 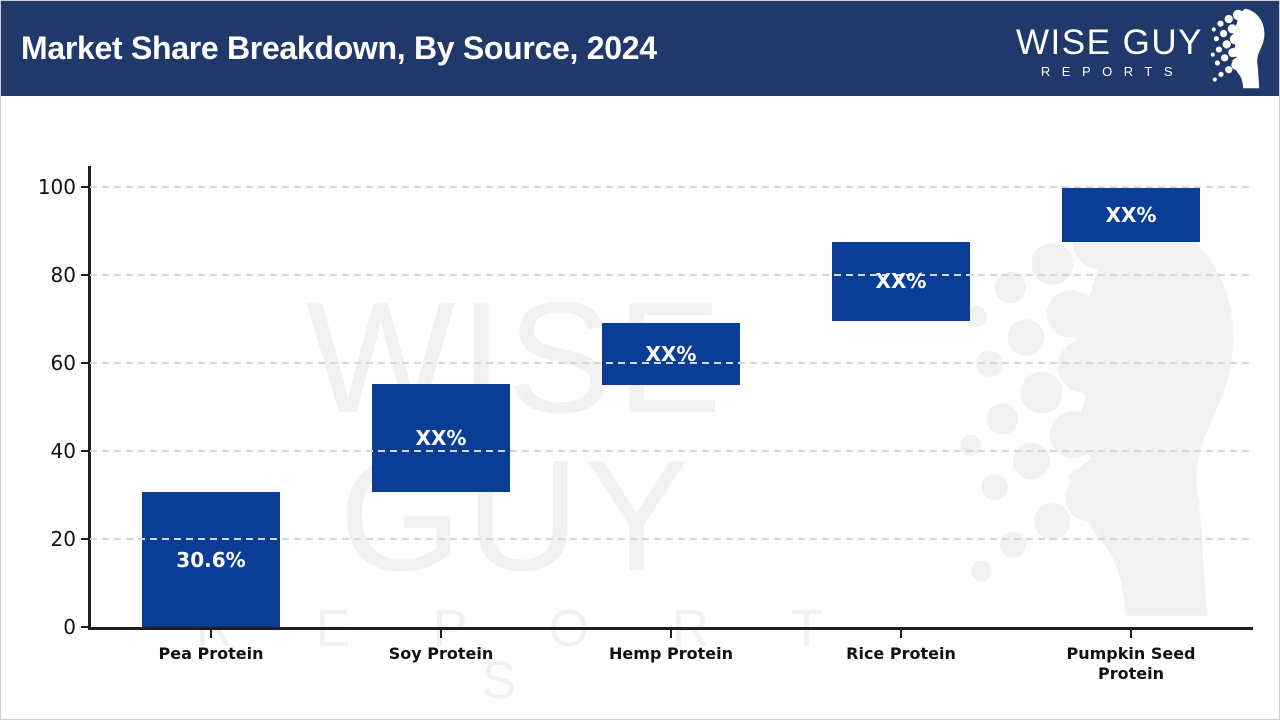 I want to click on x-category-label: Pumpkin Seed Protein, so click(x=1131, y=663).